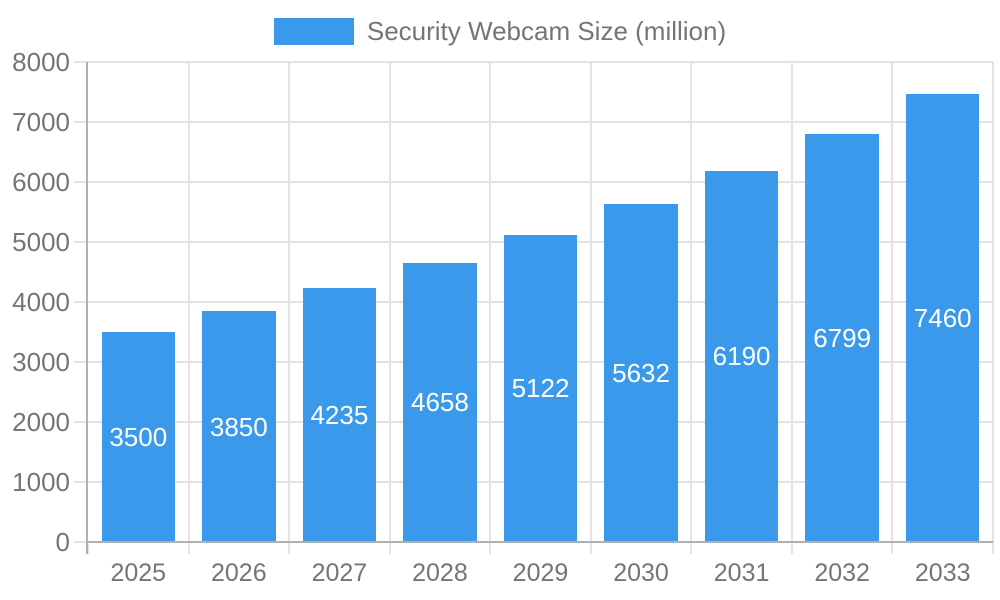 Image resolution: width=1000 pixels, height=600 pixels. What do you see at coordinates (41, 302) in the screenshot?
I see `y-tick-label: 4000` at bounding box center [41, 302].